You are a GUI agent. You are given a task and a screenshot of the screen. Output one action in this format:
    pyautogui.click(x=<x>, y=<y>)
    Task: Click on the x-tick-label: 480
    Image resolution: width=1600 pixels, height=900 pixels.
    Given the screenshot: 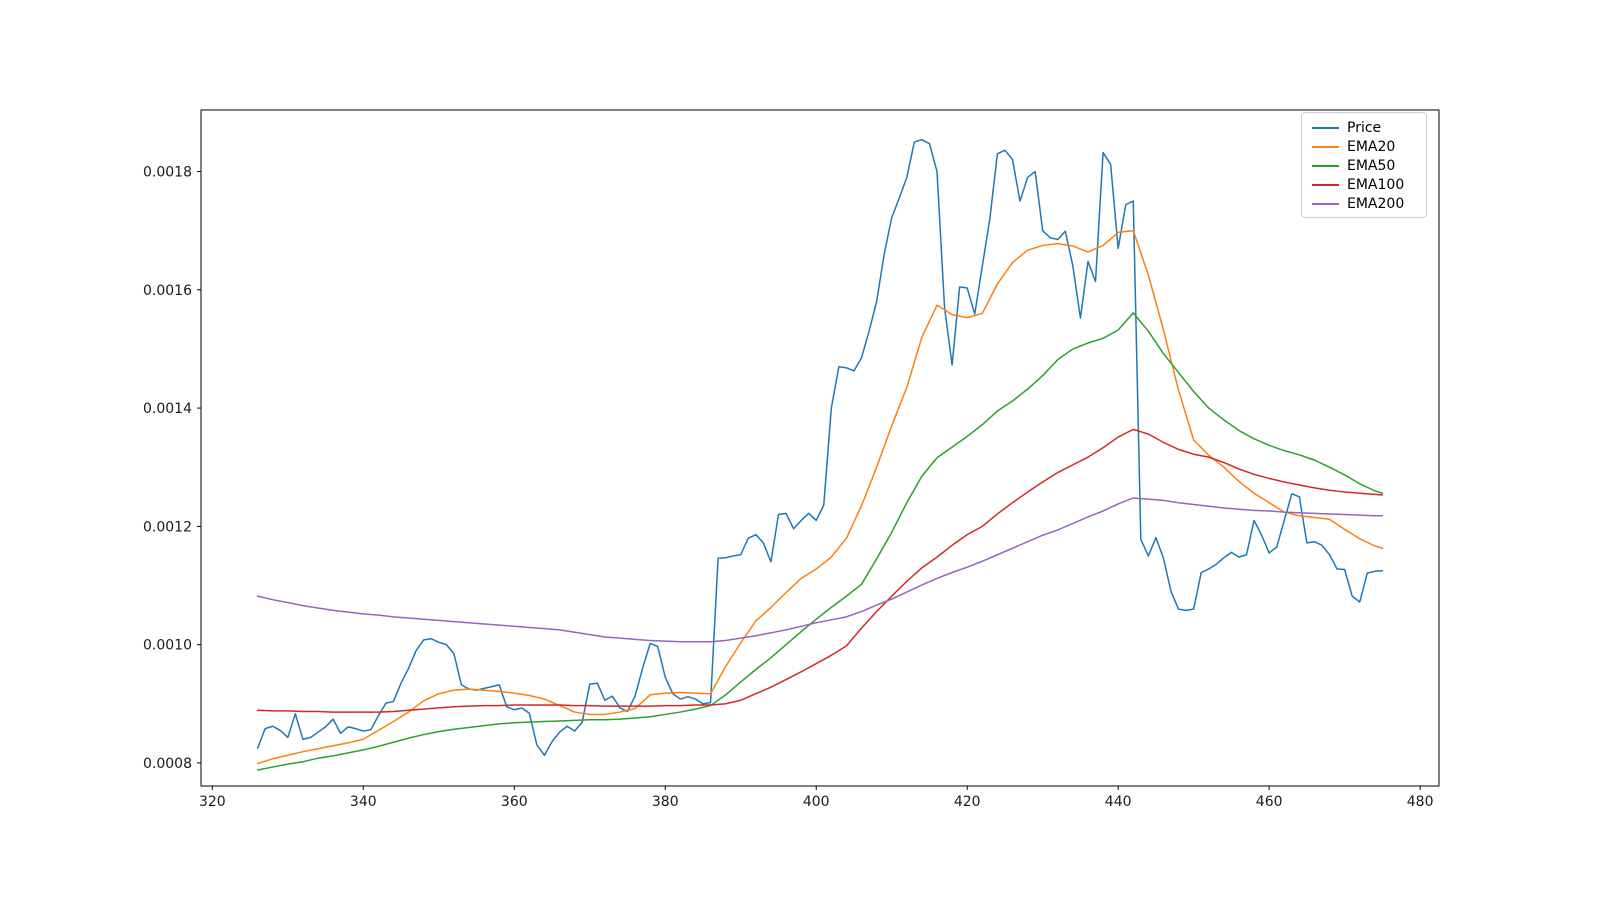 What is the action you would take?
    pyautogui.click(x=1420, y=802)
    